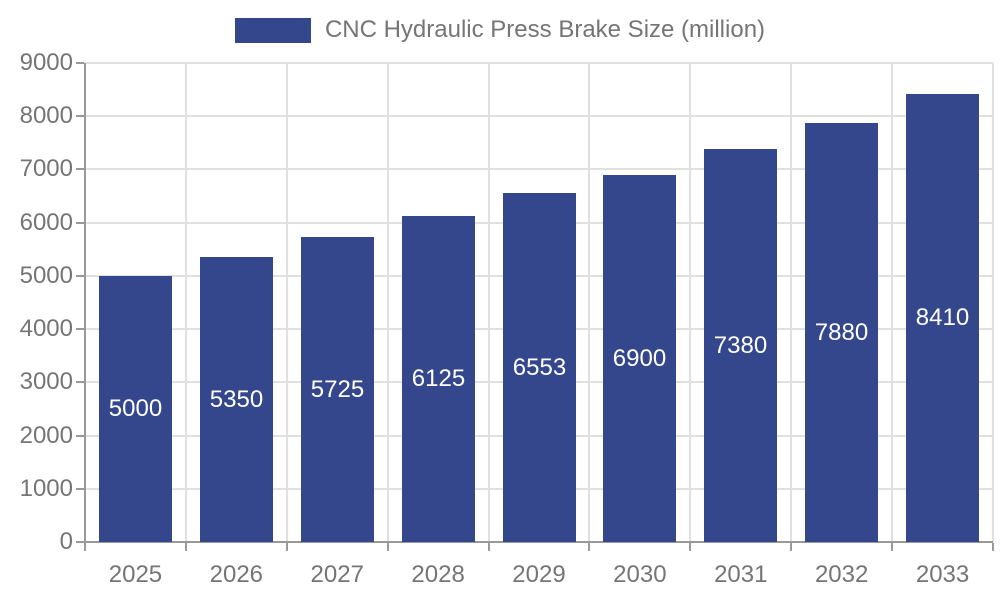 This screenshot has width=1000, height=600. What do you see at coordinates (545, 29) in the screenshot?
I see `legend-label: CNC Hydraulic Press Brake Size (million)` at bounding box center [545, 29].